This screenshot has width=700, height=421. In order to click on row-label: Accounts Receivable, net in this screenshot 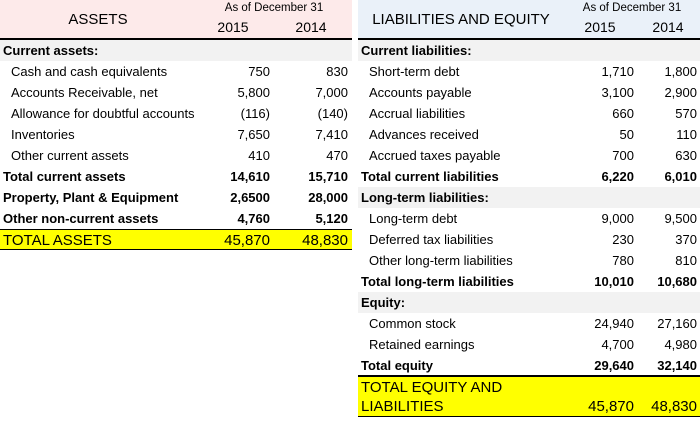, I will do `click(84, 92)`.